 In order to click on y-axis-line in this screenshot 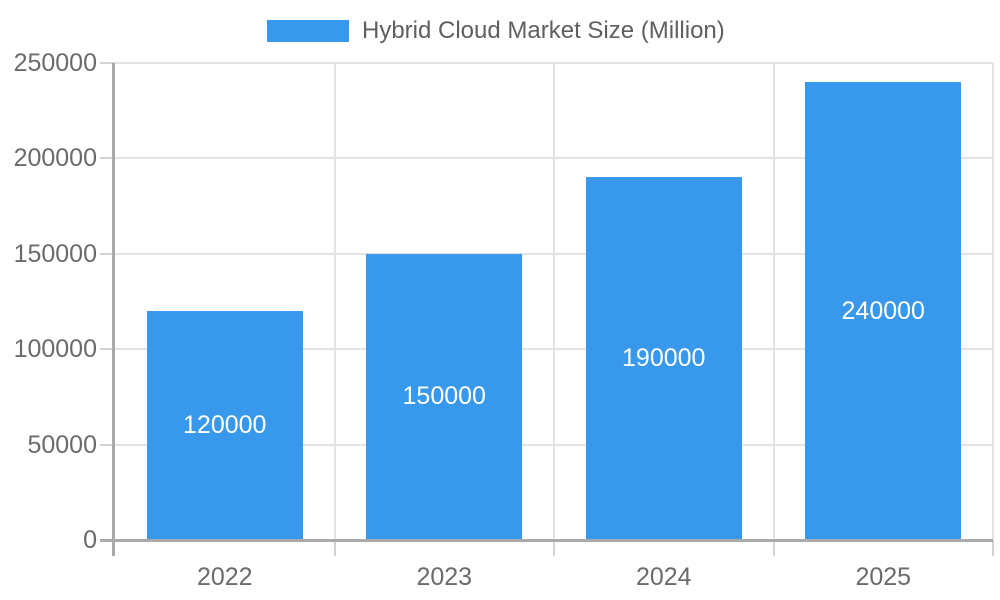, I will do `click(113, 309)`.